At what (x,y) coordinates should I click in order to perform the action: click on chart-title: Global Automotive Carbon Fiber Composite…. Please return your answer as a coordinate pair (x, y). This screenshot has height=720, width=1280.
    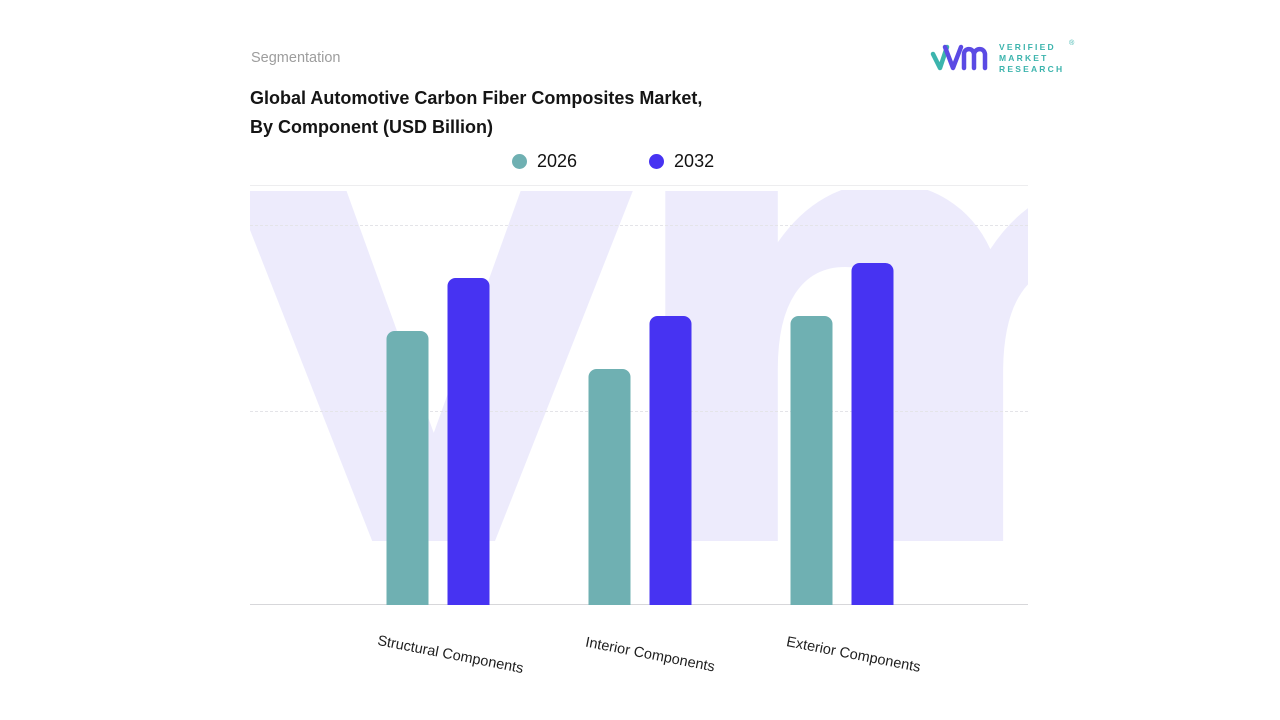
    Looking at the image, I should click on (476, 113).